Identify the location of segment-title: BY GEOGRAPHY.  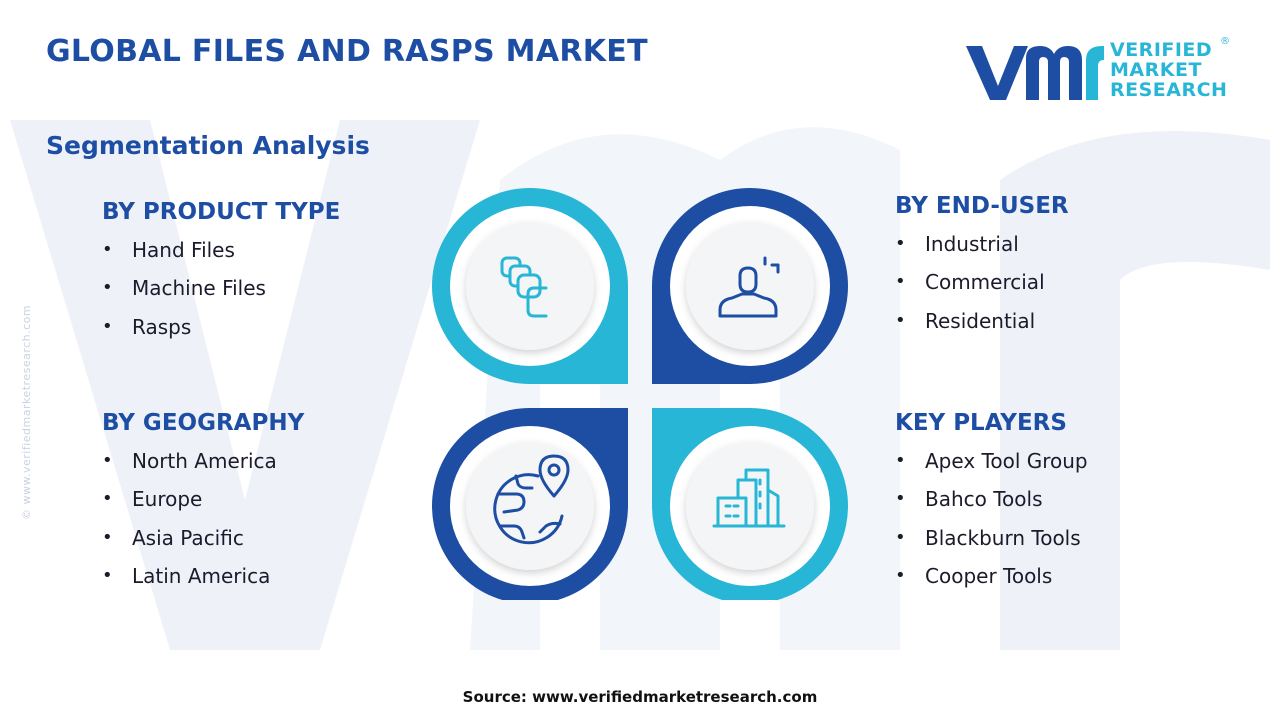
(203, 423).